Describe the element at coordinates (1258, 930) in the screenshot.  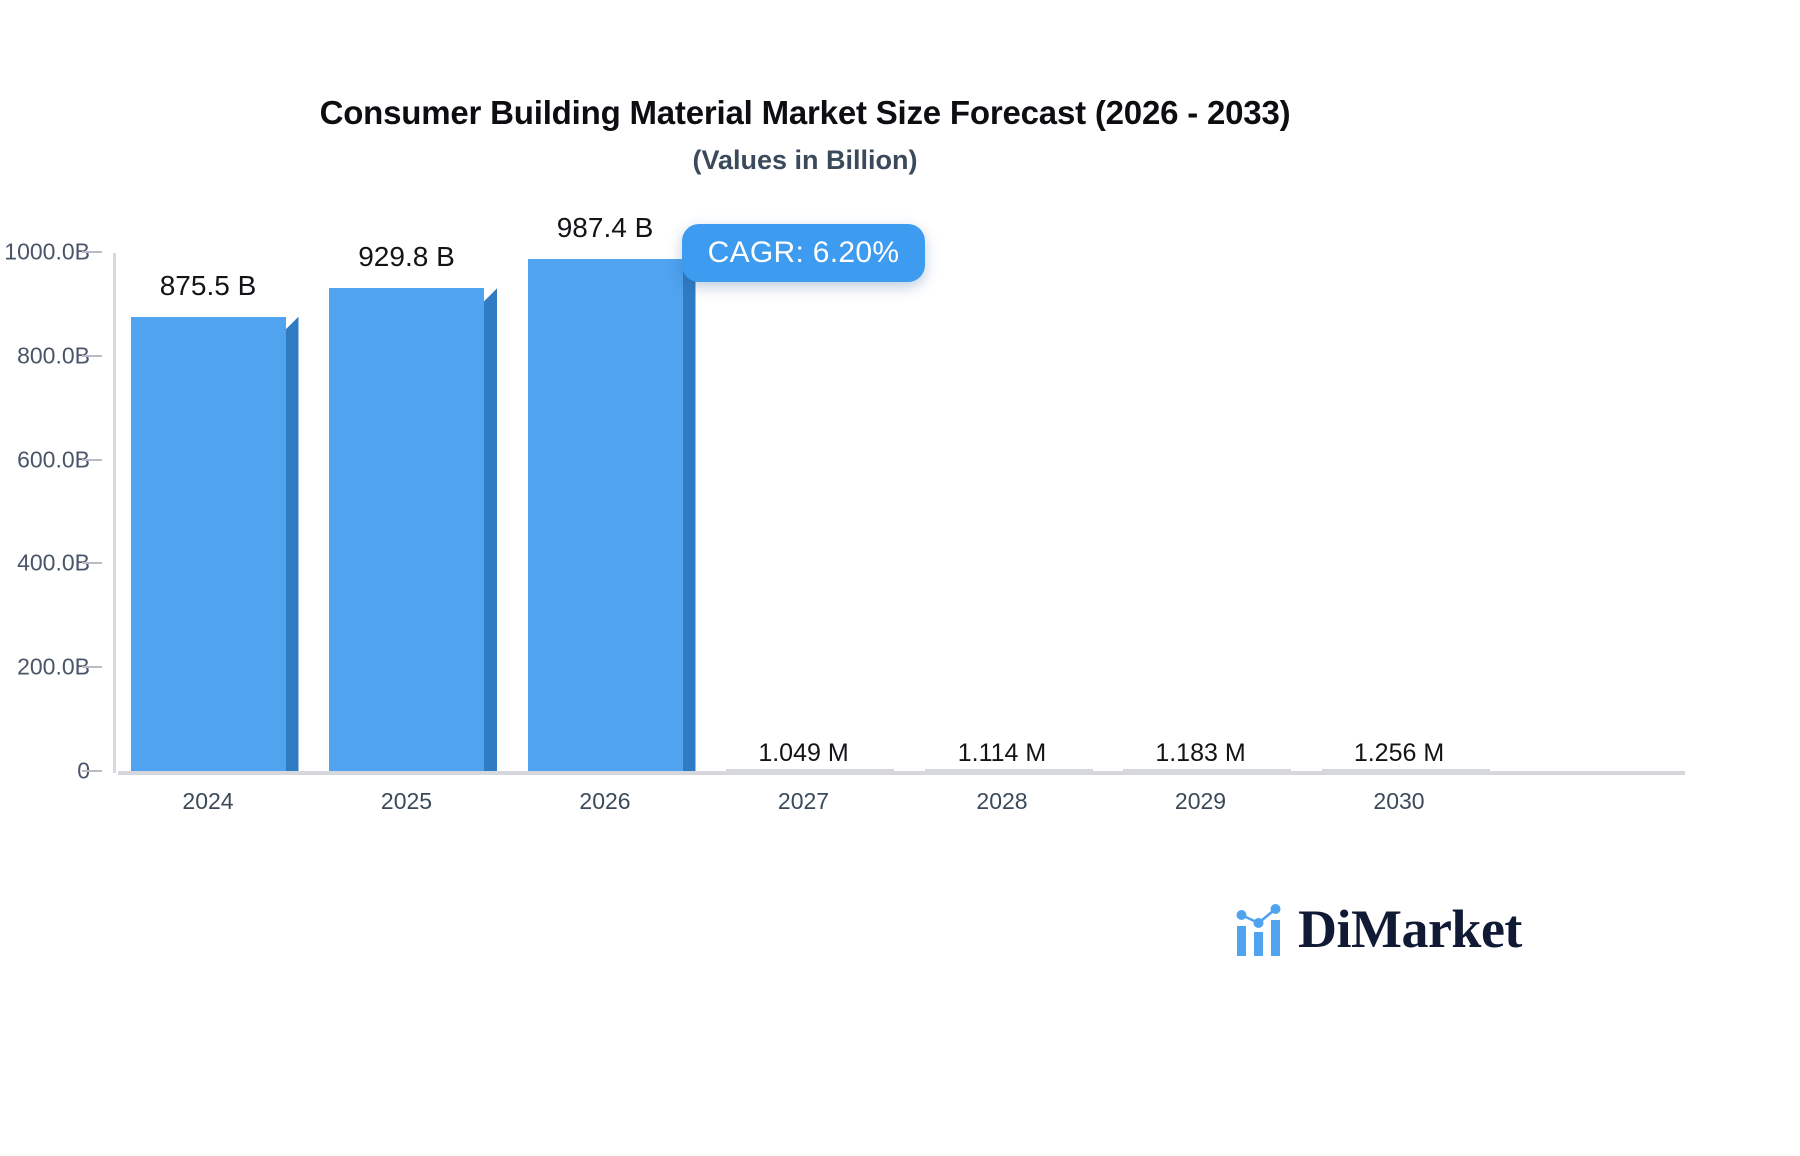
I see `bar-chart-logo-icon` at that location.